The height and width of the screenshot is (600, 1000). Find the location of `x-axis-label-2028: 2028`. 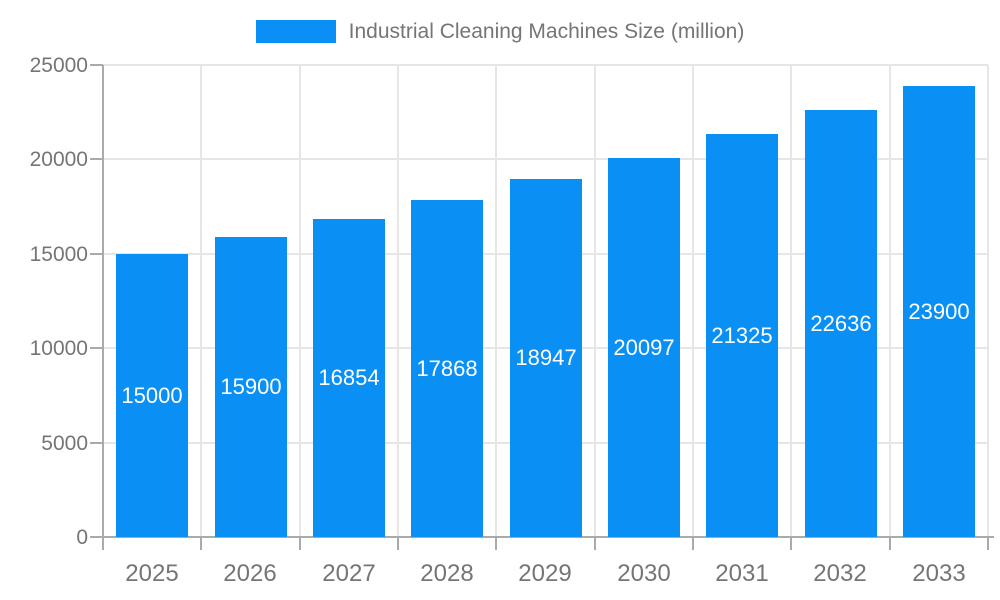

x-axis-label-2028: 2028 is located at coordinates (447, 573).